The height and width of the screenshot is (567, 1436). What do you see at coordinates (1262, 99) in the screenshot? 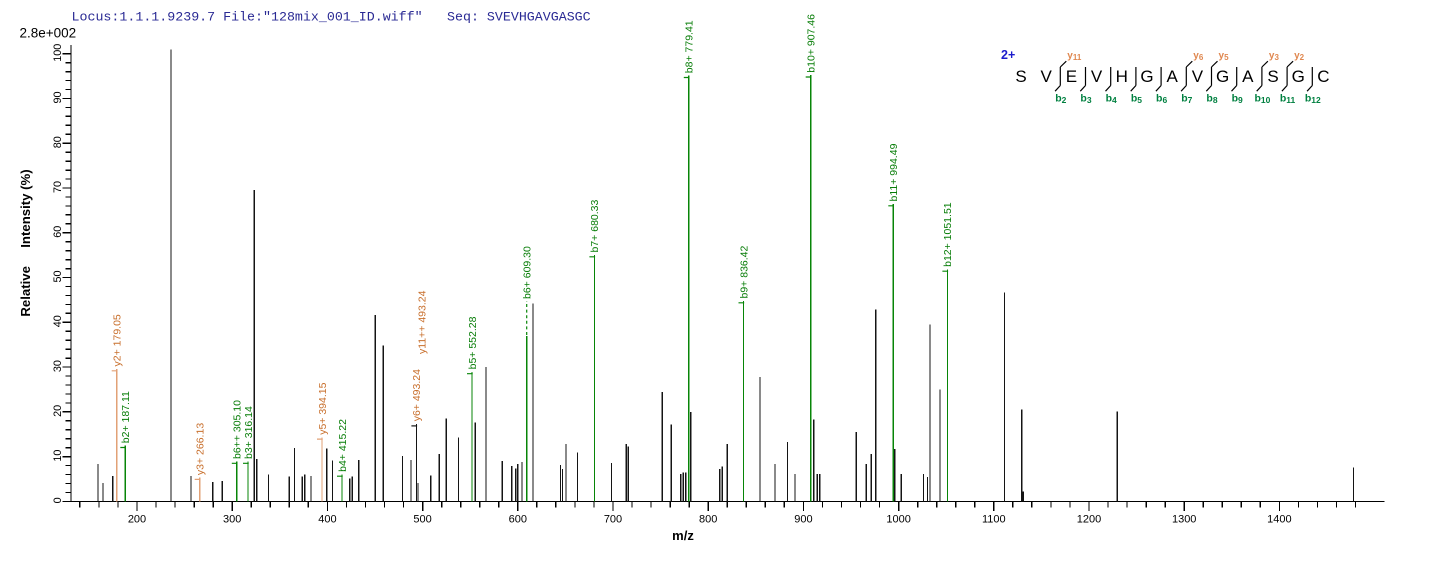
I see `svg-text: b10` at bounding box center [1262, 99].